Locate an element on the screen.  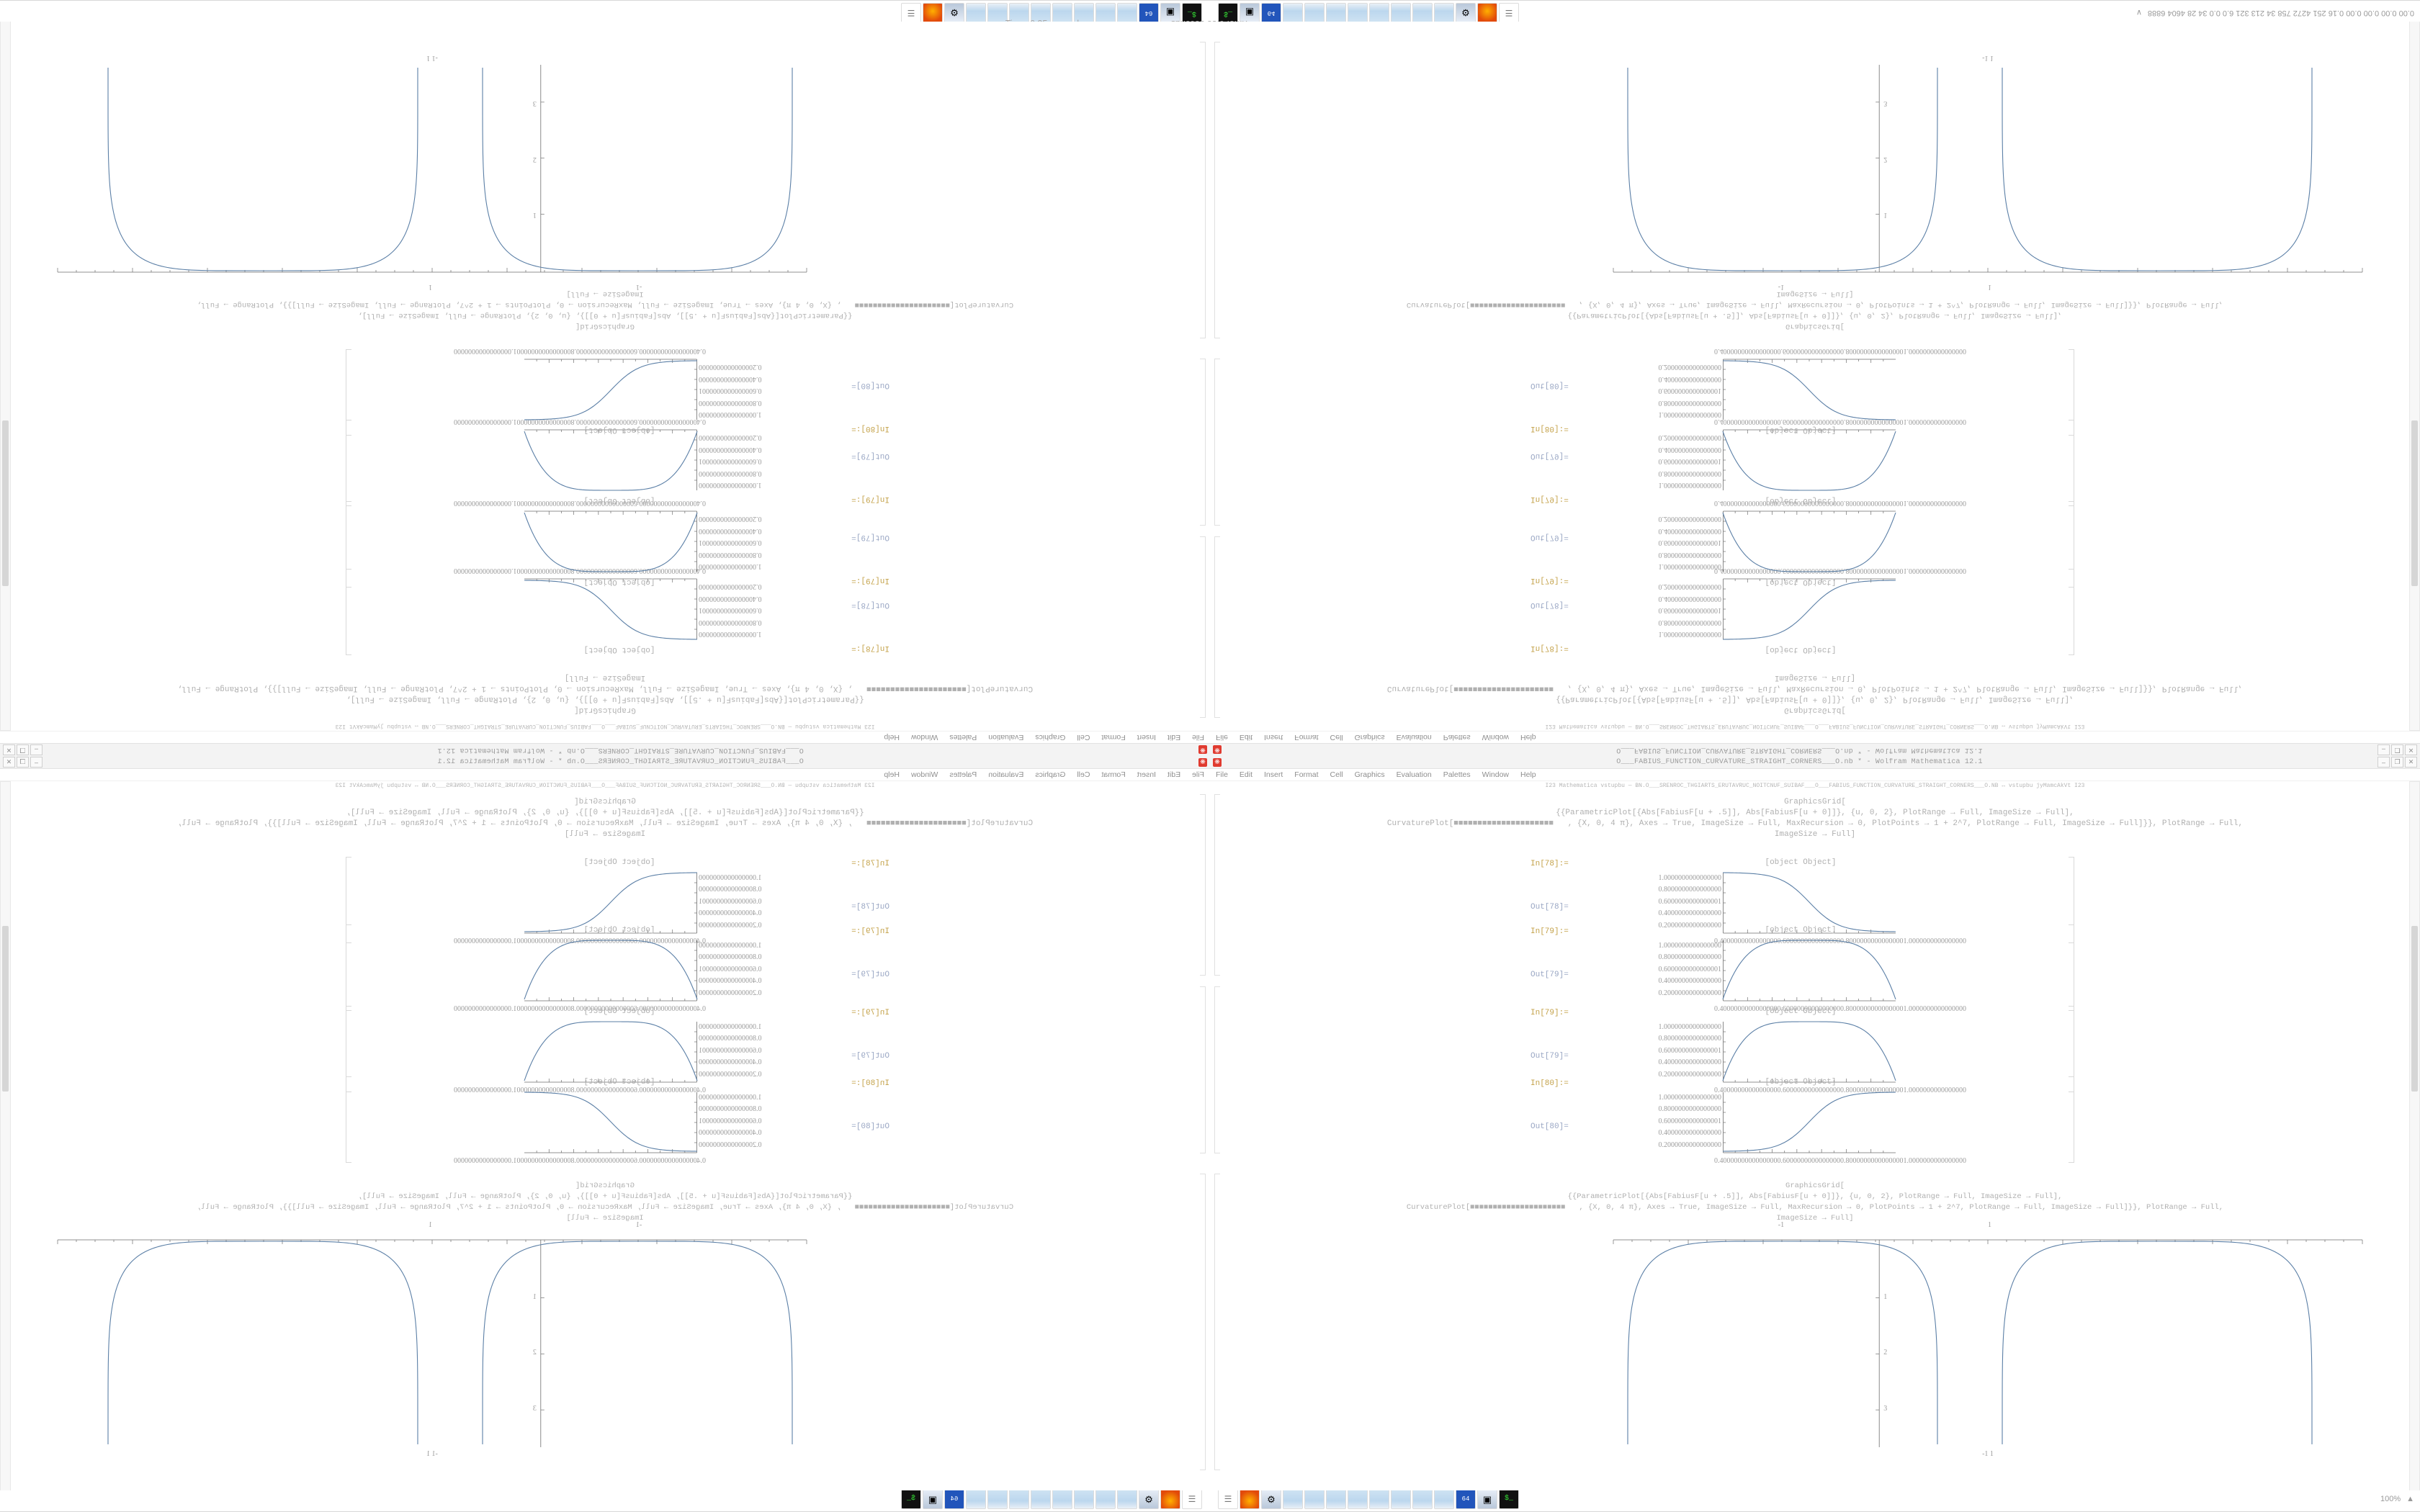
vertical-scrollbar is located at coordinates (2414, 1135).